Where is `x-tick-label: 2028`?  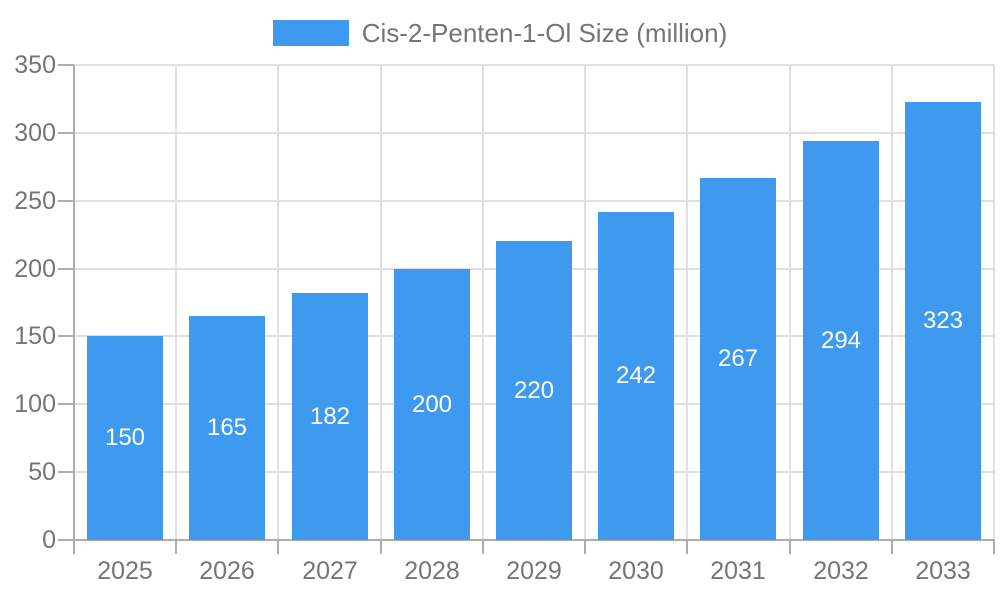
x-tick-label: 2028 is located at coordinates (432, 571).